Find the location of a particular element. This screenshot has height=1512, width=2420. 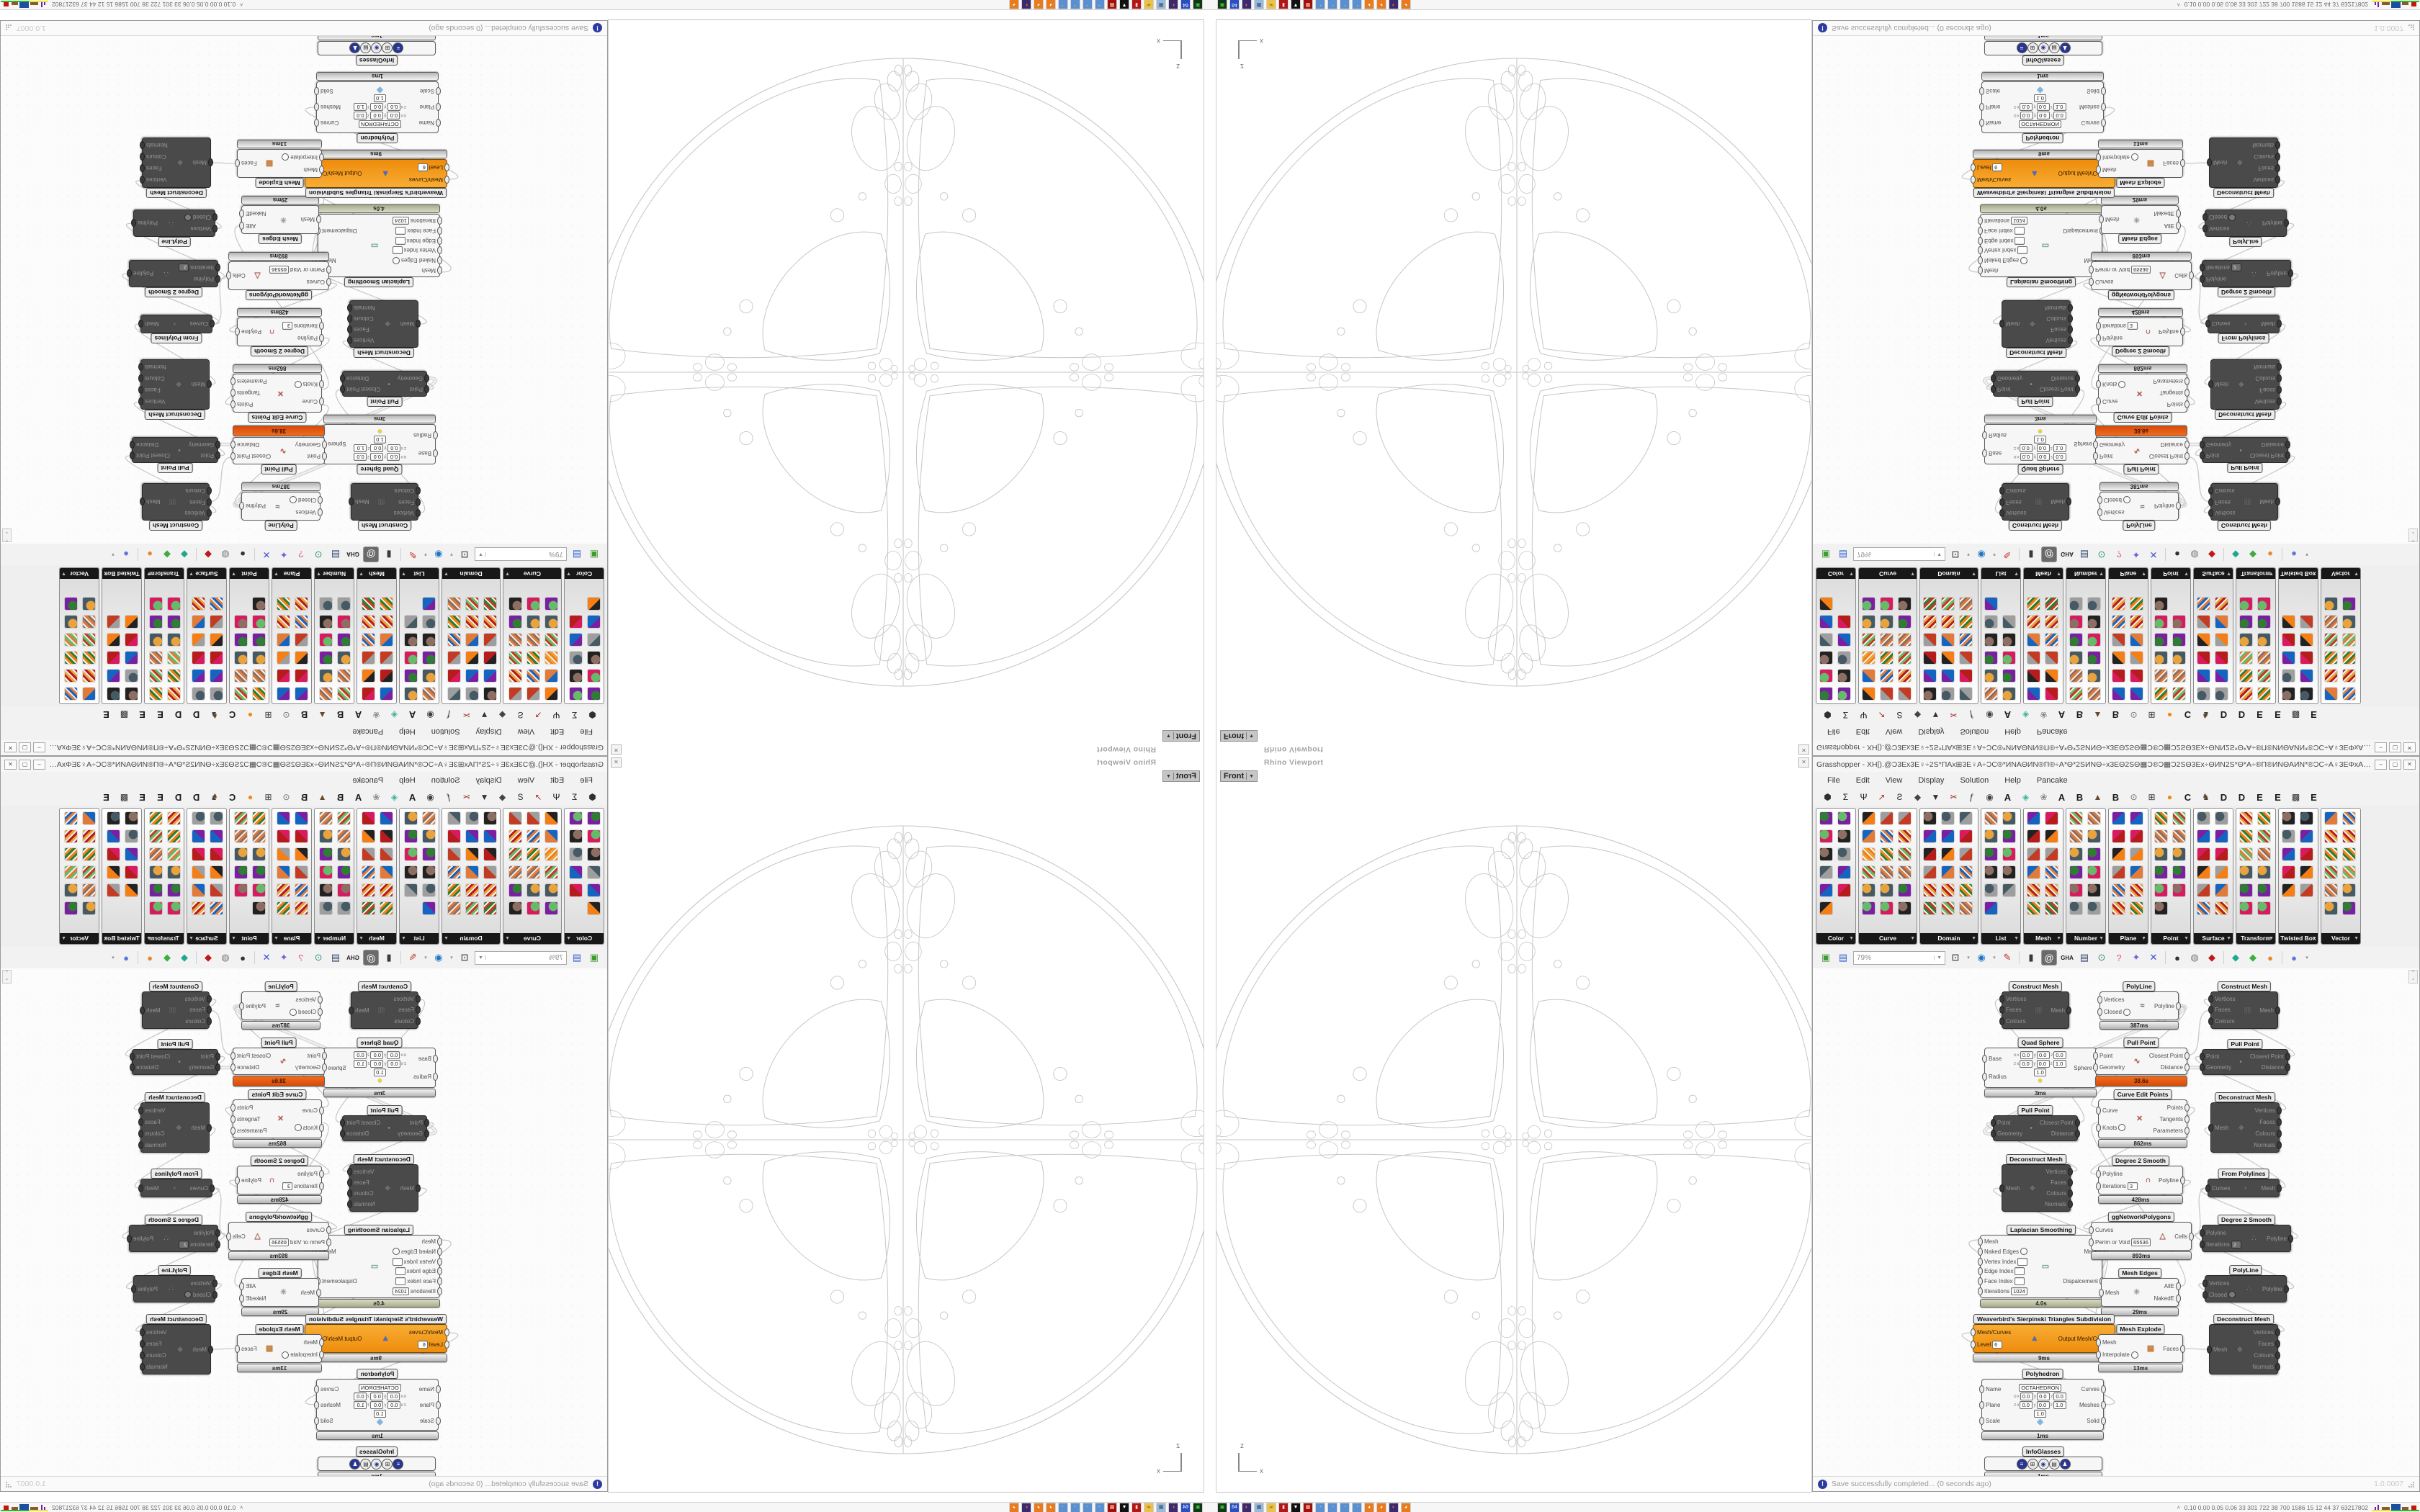

tab-b2: B is located at coordinates (304, 715).